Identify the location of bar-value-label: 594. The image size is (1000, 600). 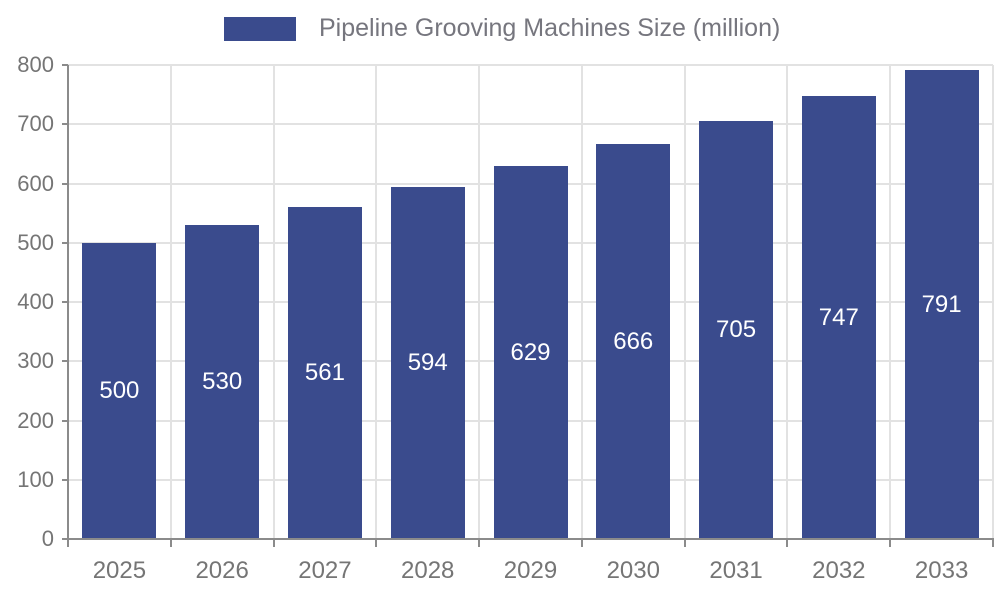
(427, 363).